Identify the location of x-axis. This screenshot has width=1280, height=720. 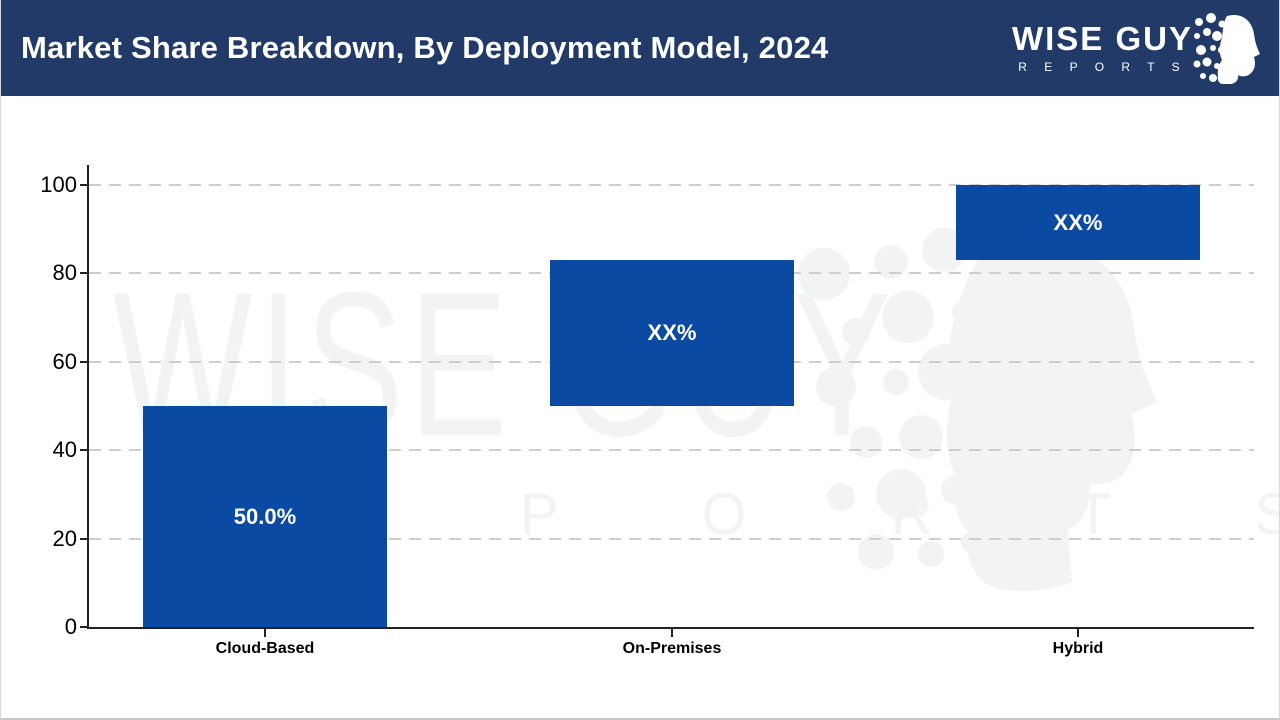
(670, 628).